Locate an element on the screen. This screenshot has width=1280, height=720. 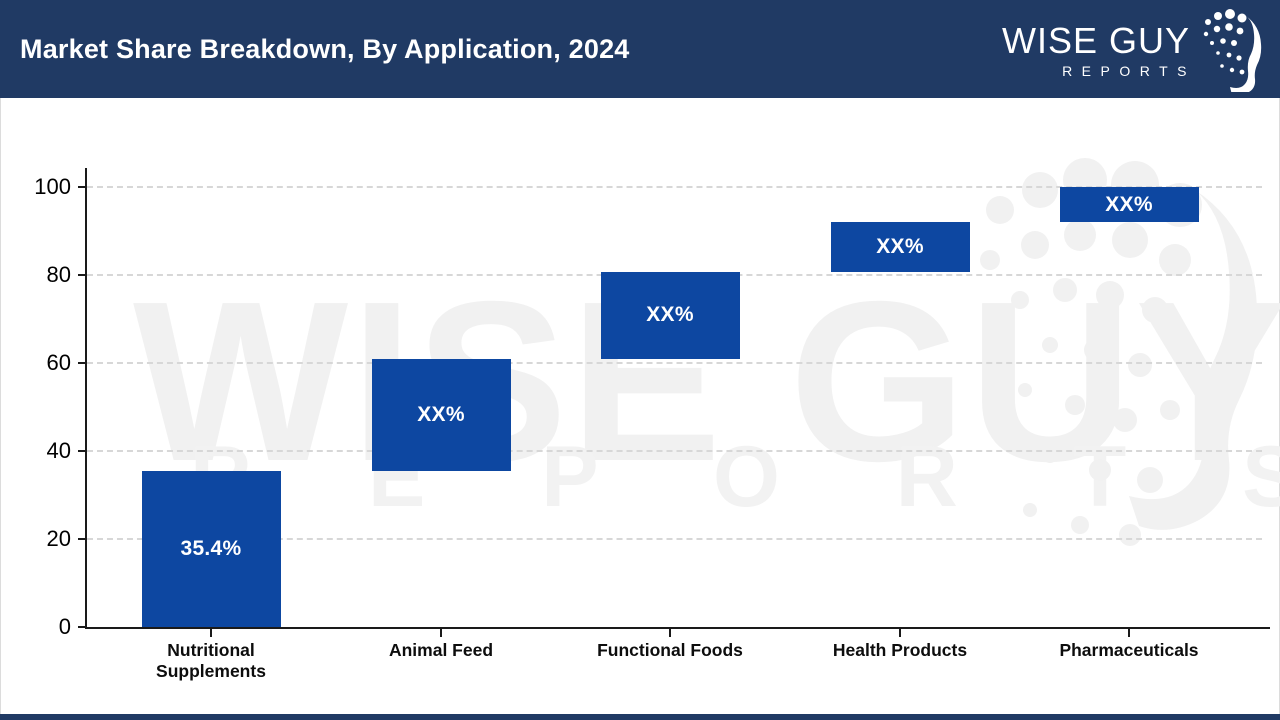
y-tick-label: 60 is located at coordinates (58, 362).